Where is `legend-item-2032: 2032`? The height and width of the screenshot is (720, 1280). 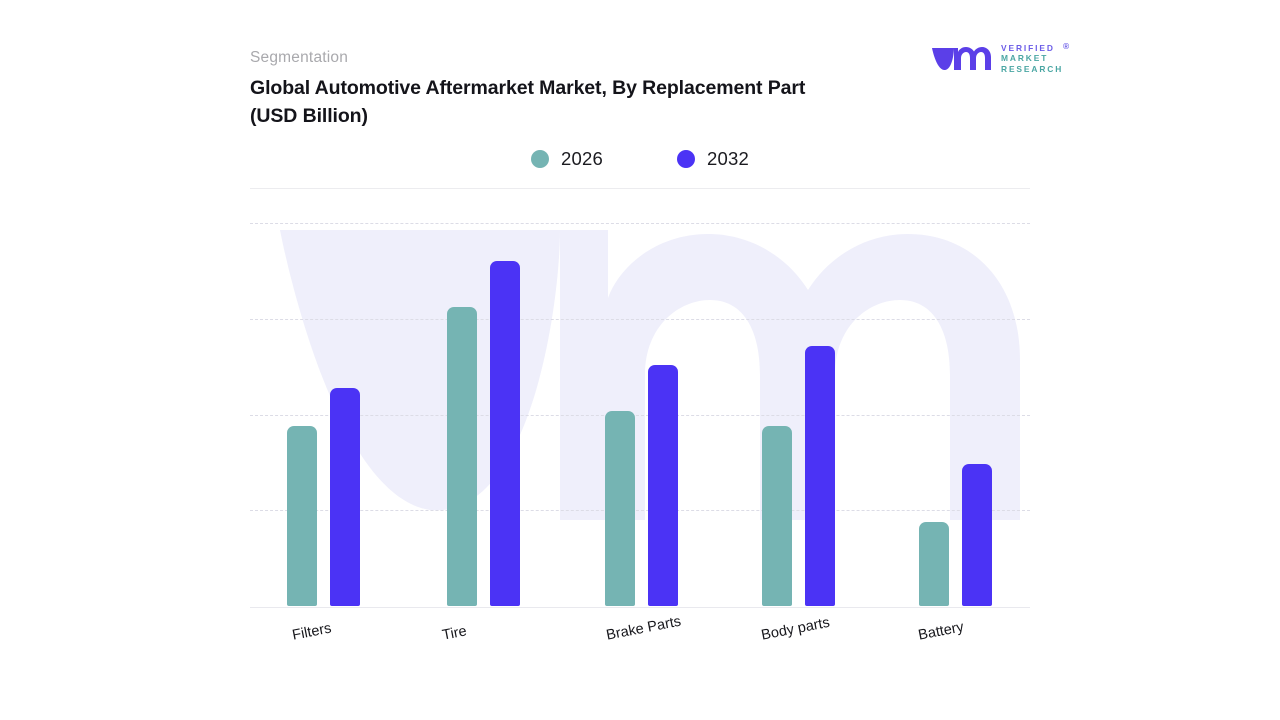 legend-item-2032: 2032 is located at coordinates (713, 159).